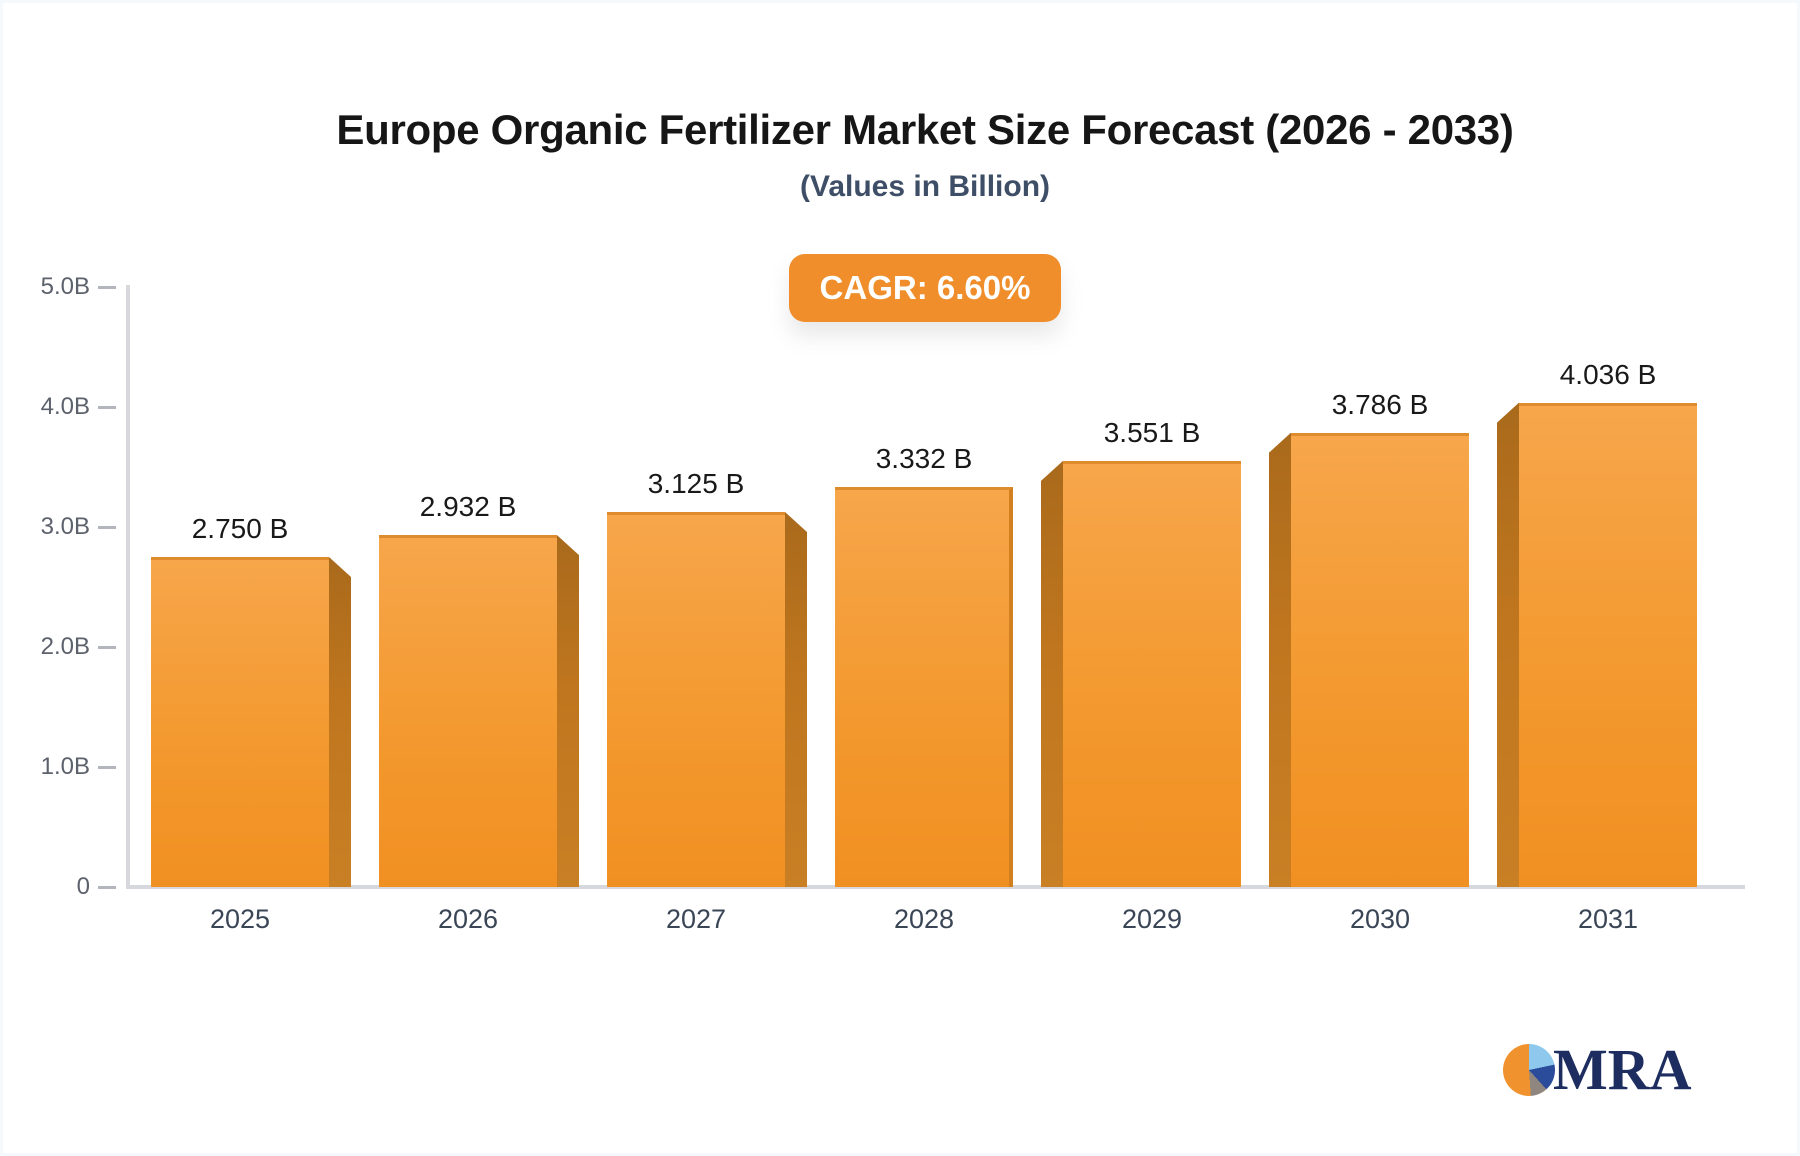  What do you see at coordinates (240, 528) in the screenshot?
I see `bar-value-label: 2.750 B` at bounding box center [240, 528].